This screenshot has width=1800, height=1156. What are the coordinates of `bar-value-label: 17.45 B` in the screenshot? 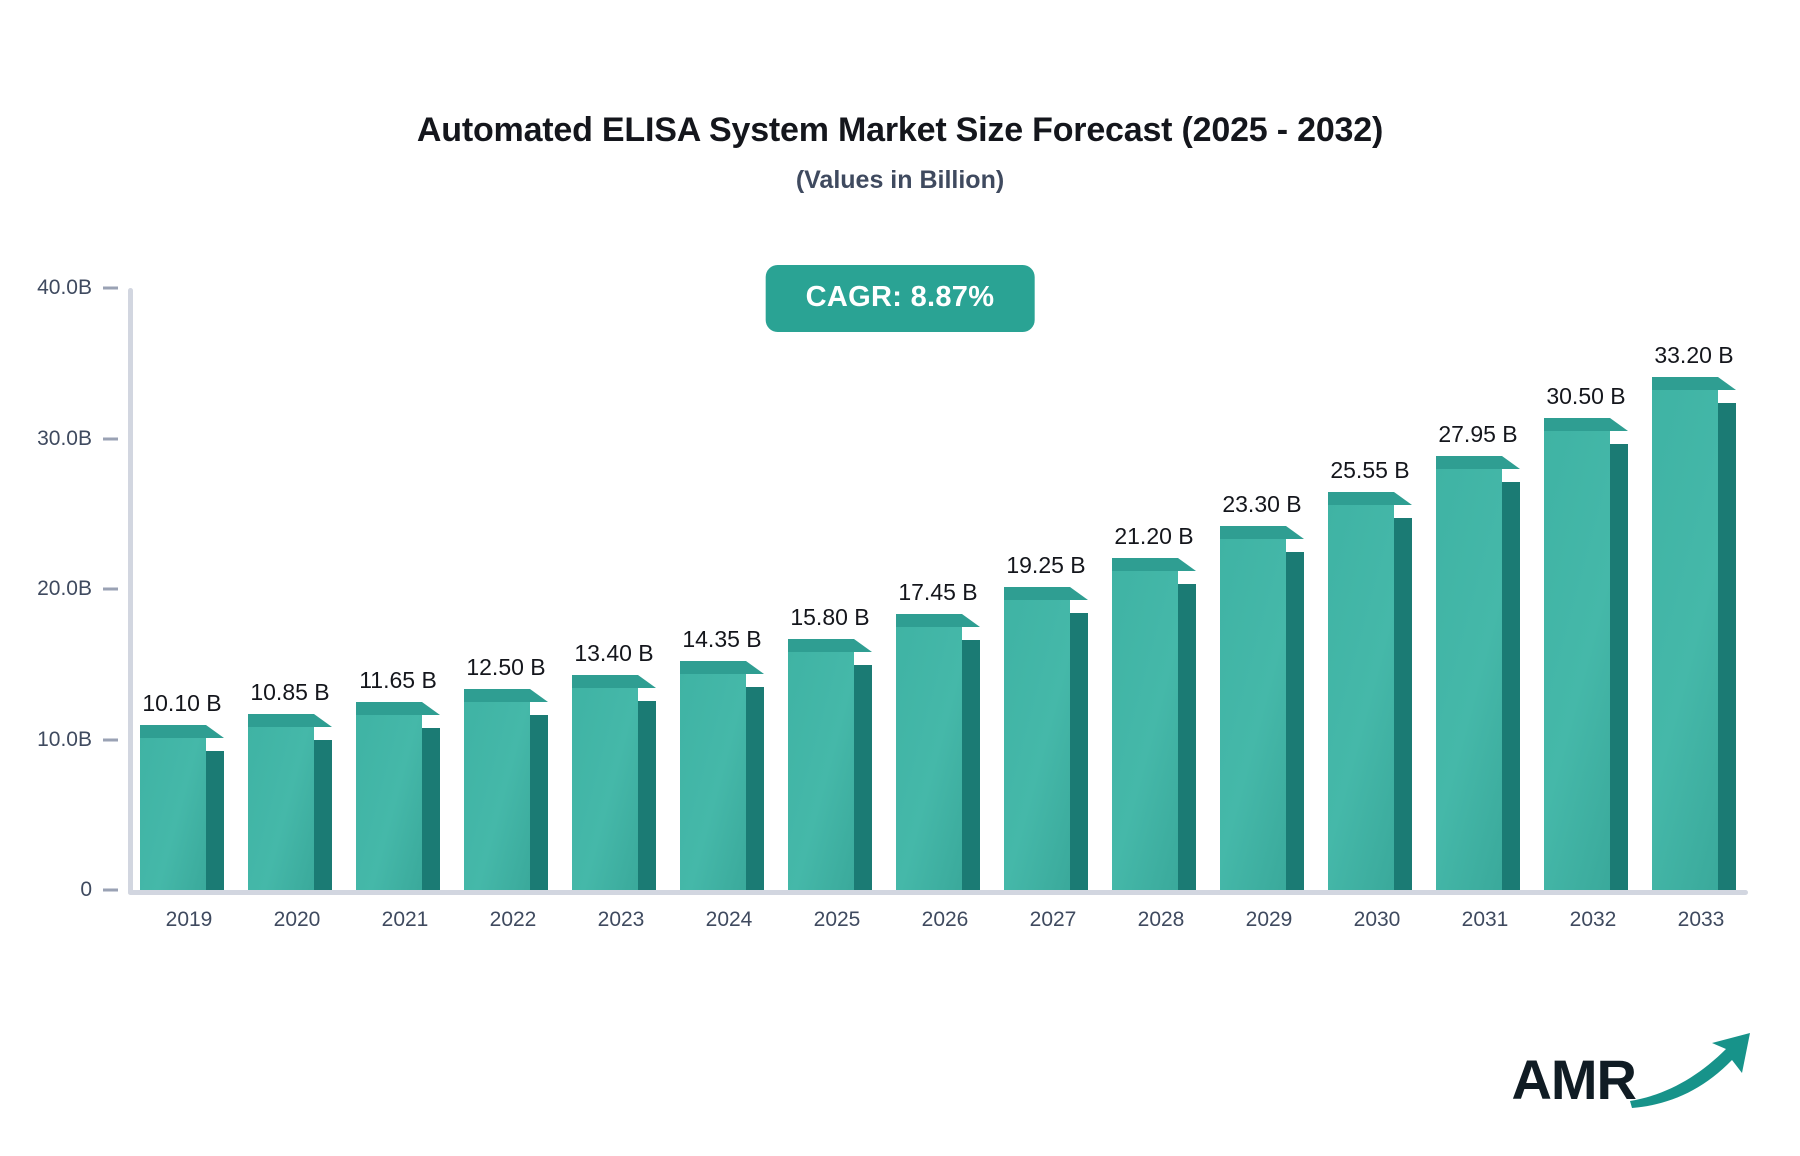 It's located at (938, 592).